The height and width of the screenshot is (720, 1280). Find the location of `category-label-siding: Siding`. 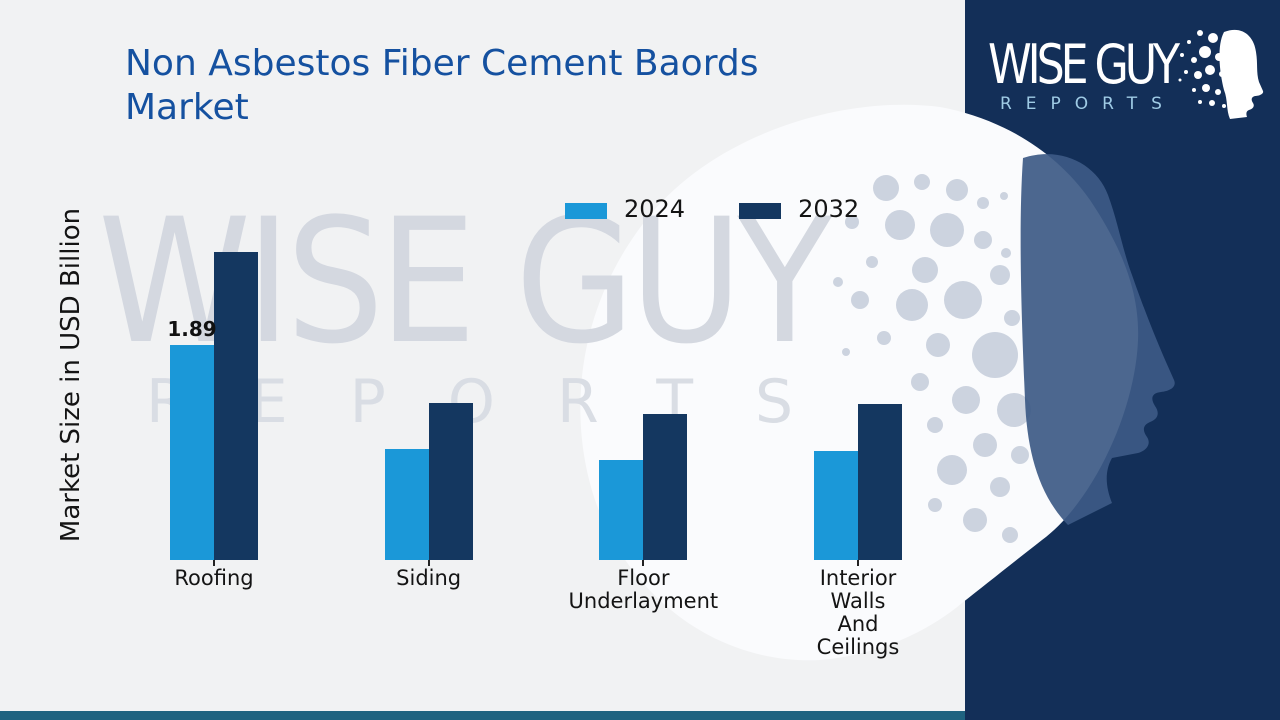

category-label-siding: Siding is located at coordinates (429, 578).